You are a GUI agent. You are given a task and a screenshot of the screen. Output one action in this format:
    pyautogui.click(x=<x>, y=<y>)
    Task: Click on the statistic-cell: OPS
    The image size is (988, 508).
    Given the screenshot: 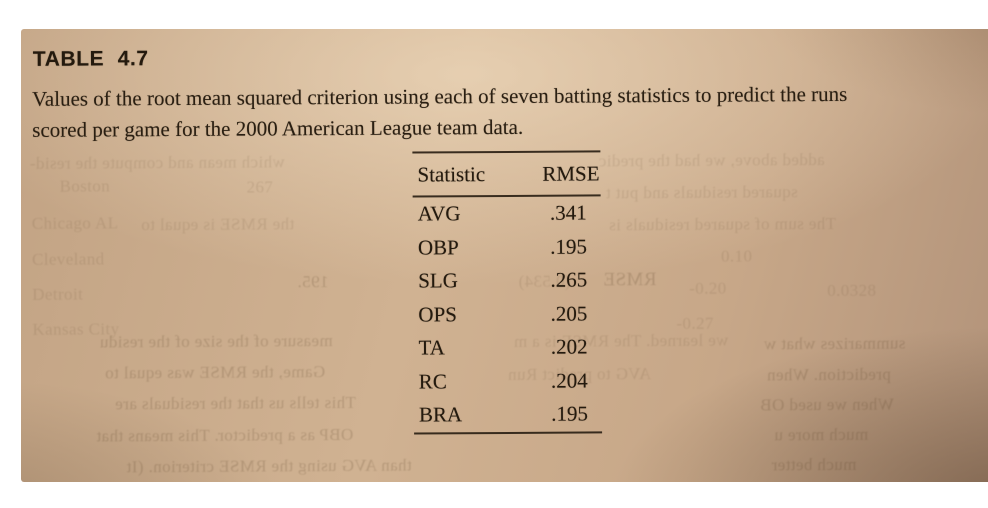 What is the action you would take?
    pyautogui.click(x=437, y=314)
    